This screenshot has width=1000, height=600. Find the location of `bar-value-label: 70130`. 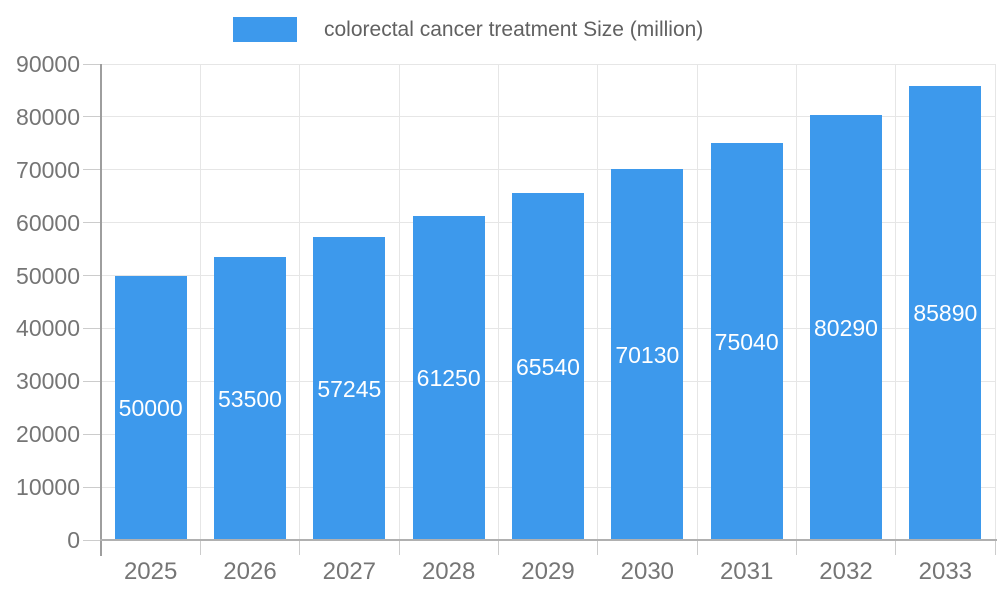

bar-value-label: 70130 is located at coordinates (647, 354).